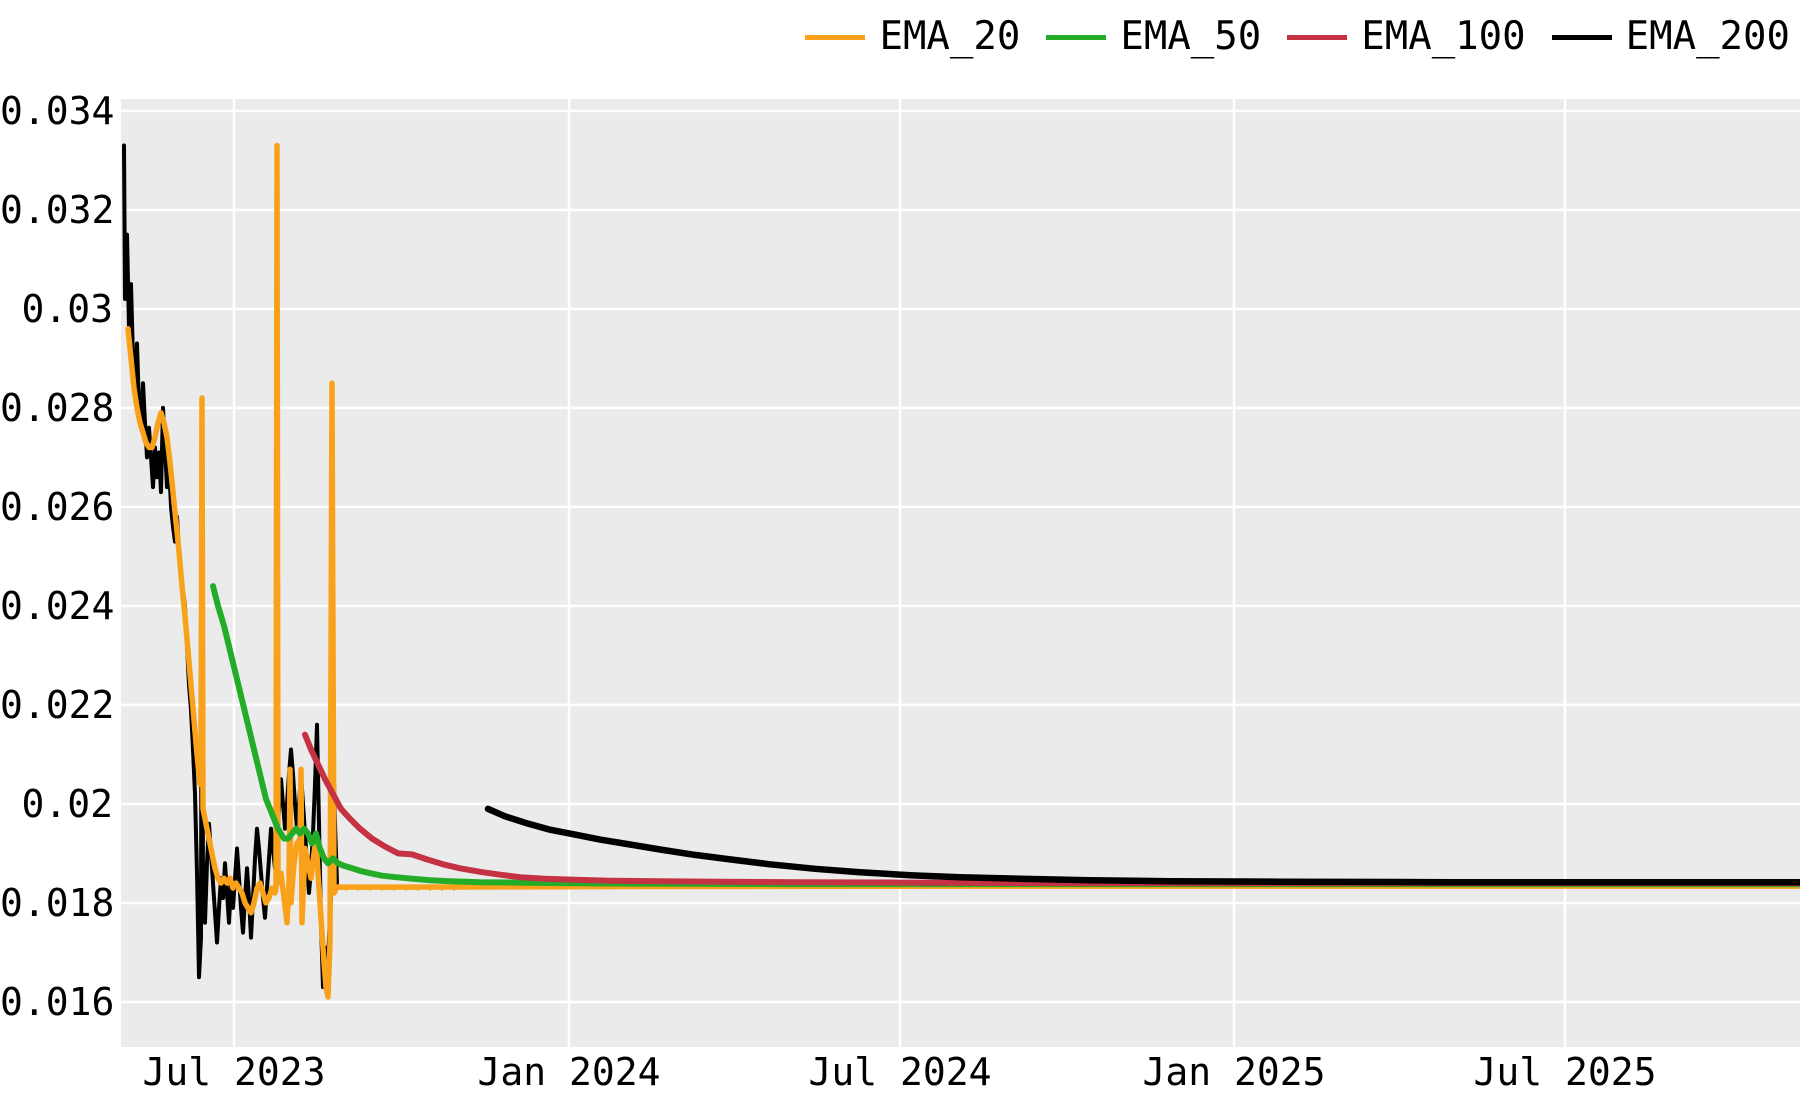 The height and width of the screenshot is (1100, 1800). What do you see at coordinates (900, 1072) in the screenshot?
I see `x-tick-label-jul-2024: Jul 2024` at bounding box center [900, 1072].